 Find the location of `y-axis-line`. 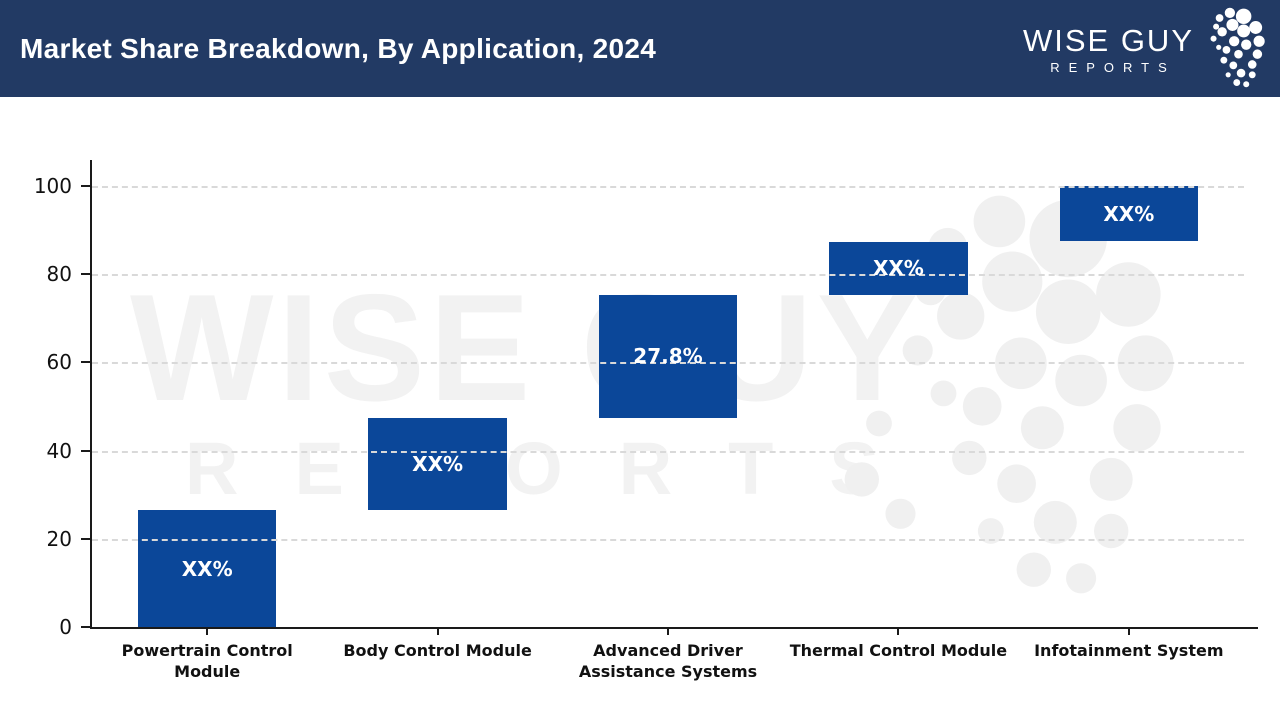

y-axis-line is located at coordinates (91, 393).